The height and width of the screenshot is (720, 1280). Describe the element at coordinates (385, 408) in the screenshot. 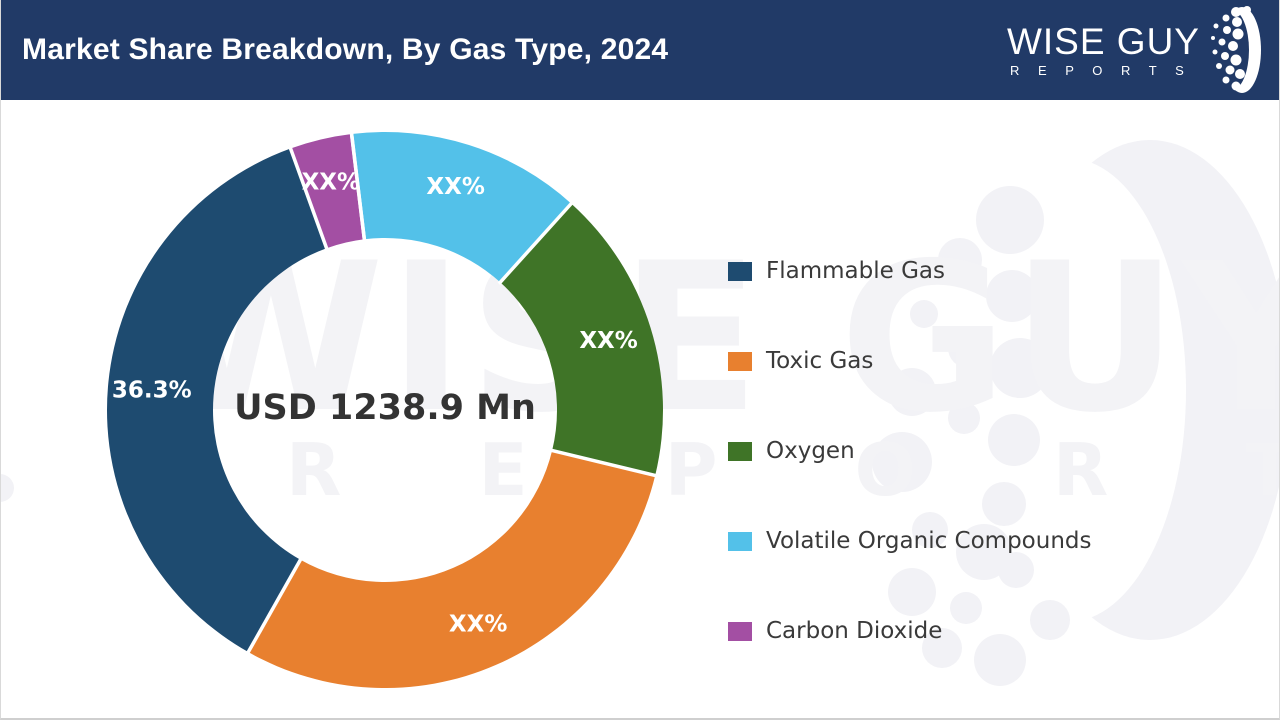

I see `chart-center-value: USD 1238.9 Mn` at that location.